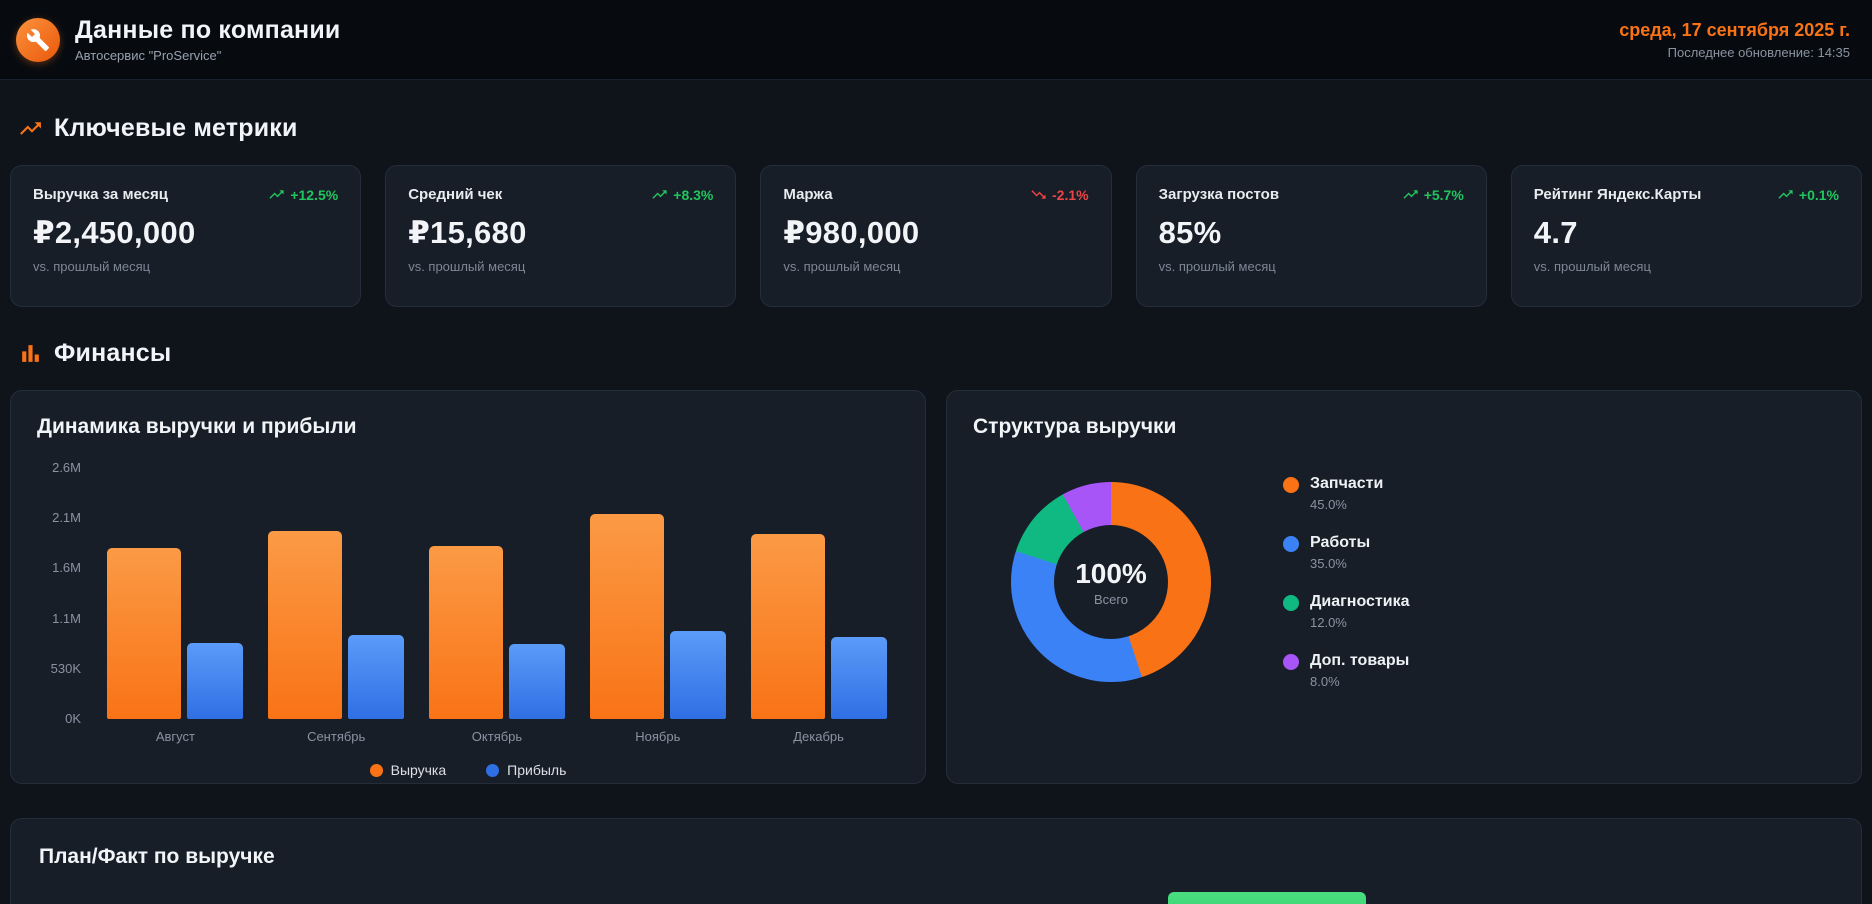 The width and height of the screenshot is (1872, 904). What do you see at coordinates (1433, 194) in the screenshot?
I see `metric-delta: +5.7%` at bounding box center [1433, 194].